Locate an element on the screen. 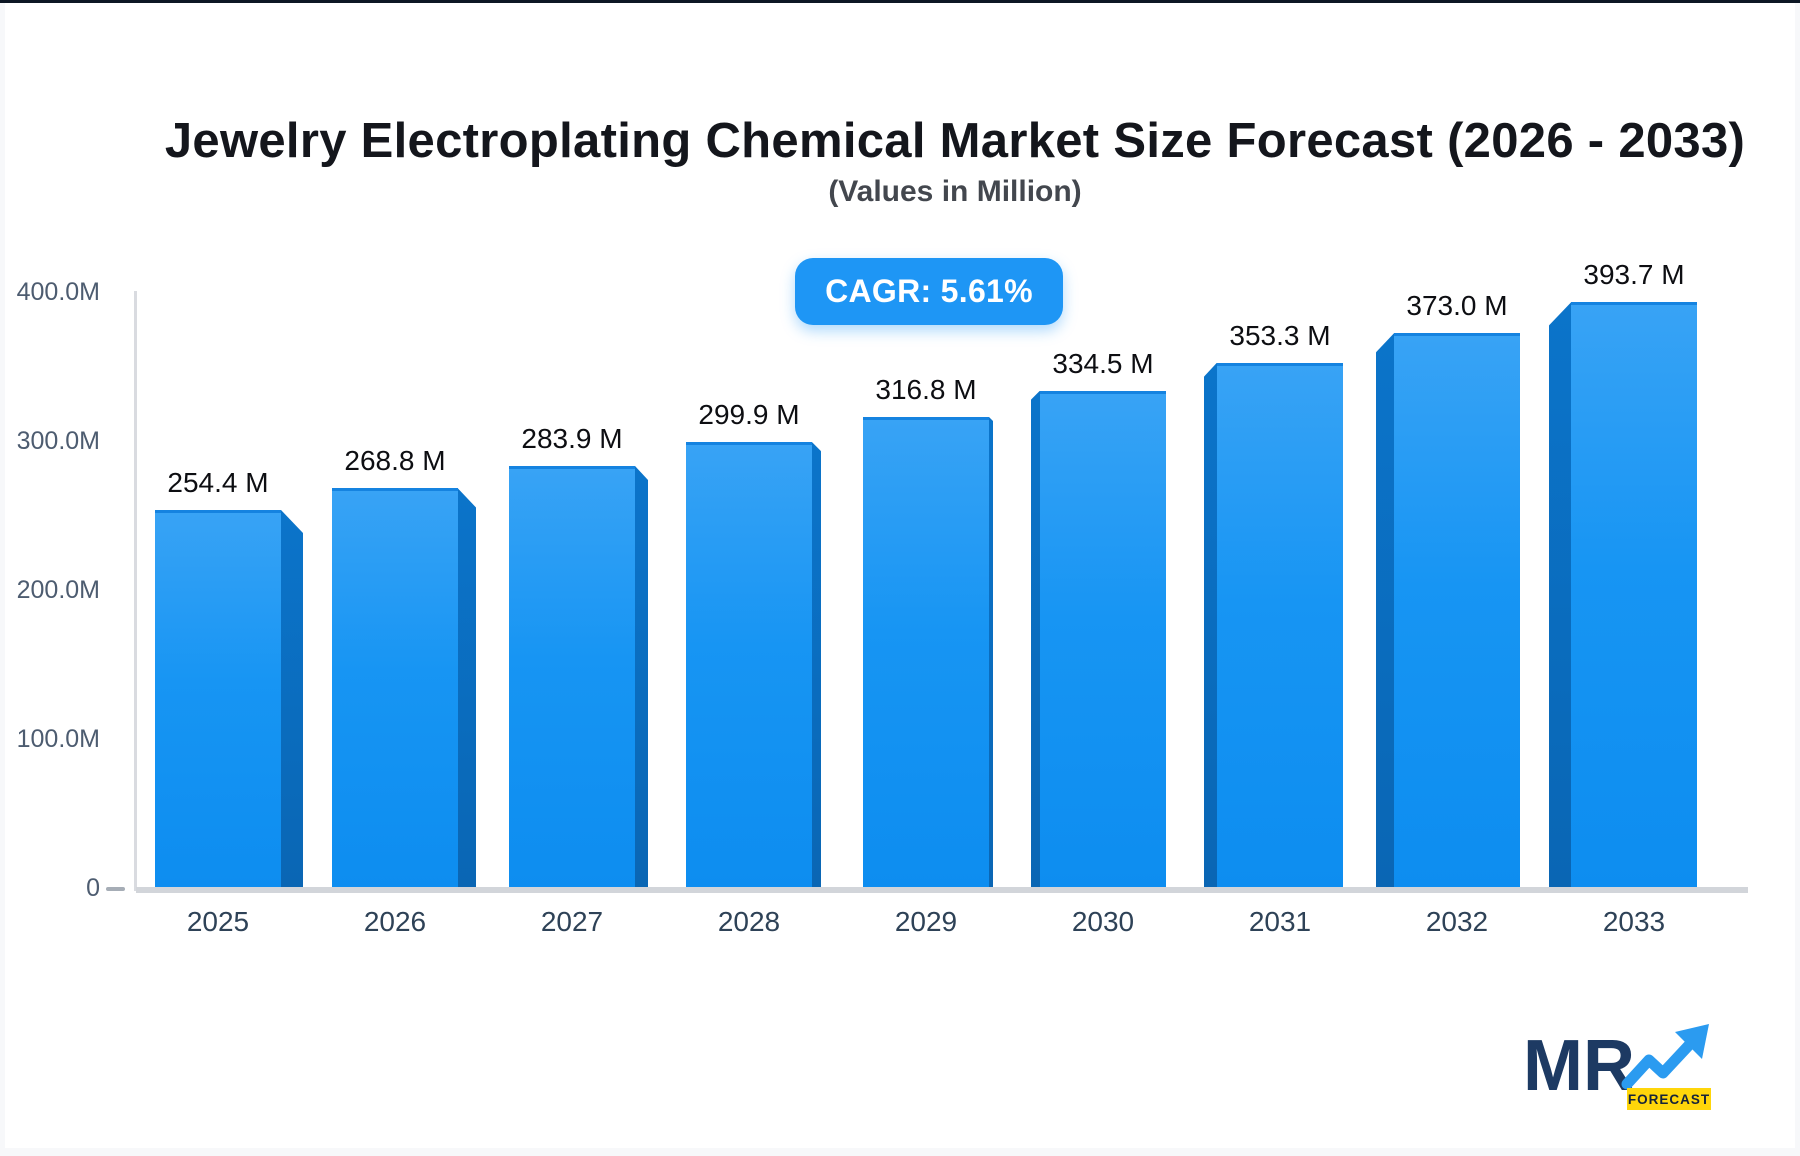  x-axis-label: 2032 is located at coordinates (1457, 921).